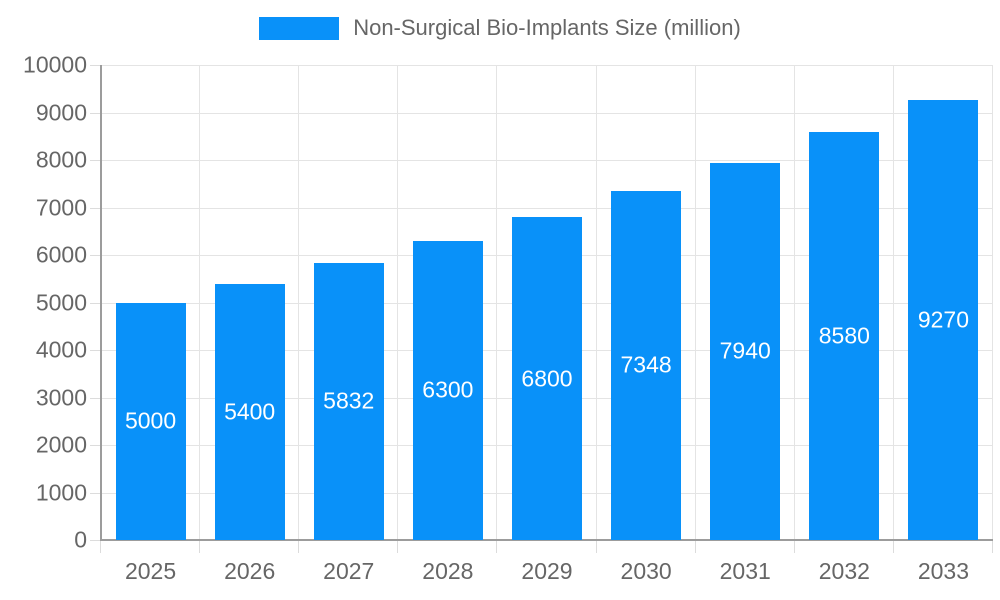 This screenshot has height=600, width=1000. What do you see at coordinates (61, 397) in the screenshot?
I see `y-axis-tick-label: 3000` at bounding box center [61, 397].